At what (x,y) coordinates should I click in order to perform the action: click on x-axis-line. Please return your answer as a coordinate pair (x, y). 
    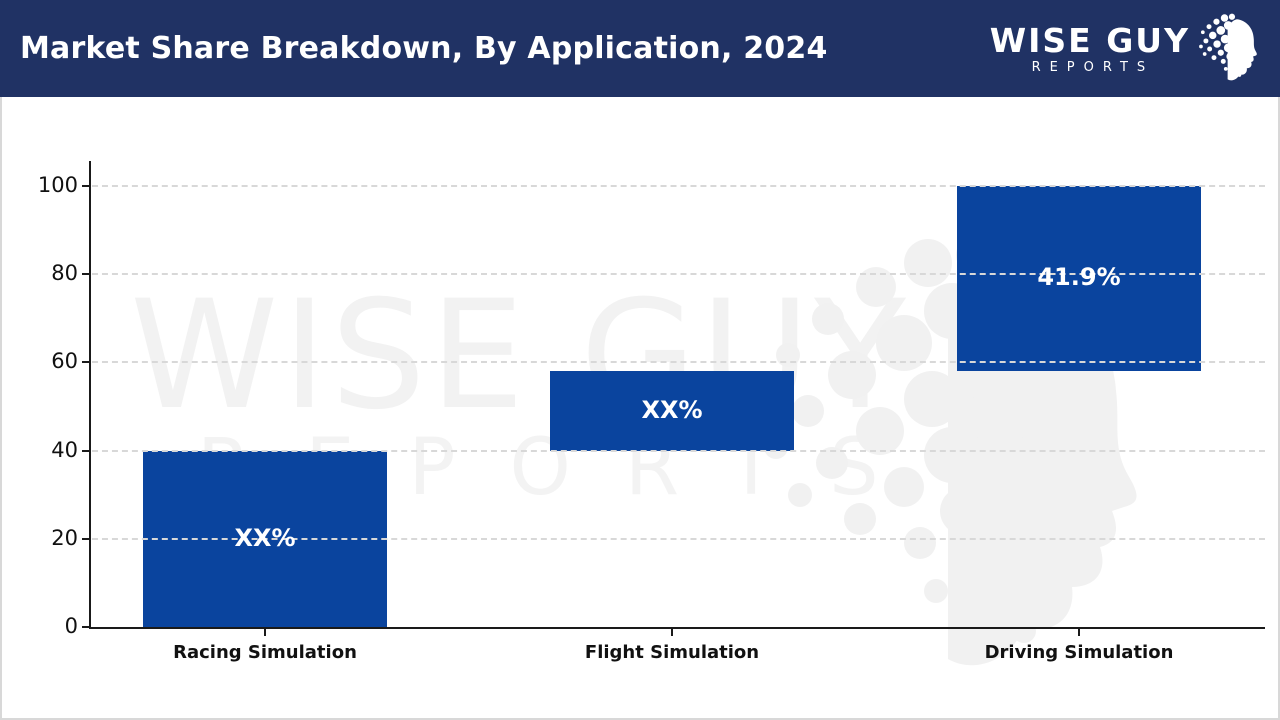
    Looking at the image, I should click on (677, 628).